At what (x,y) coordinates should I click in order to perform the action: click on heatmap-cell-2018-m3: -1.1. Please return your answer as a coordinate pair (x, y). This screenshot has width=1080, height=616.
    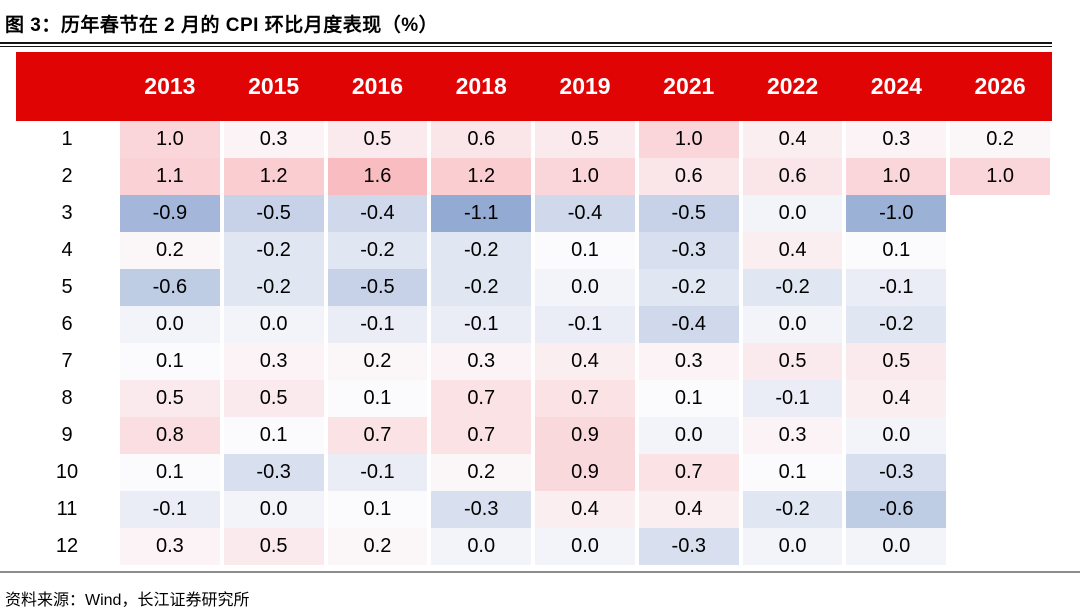
    Looking at the image, I should click on (481, 213).